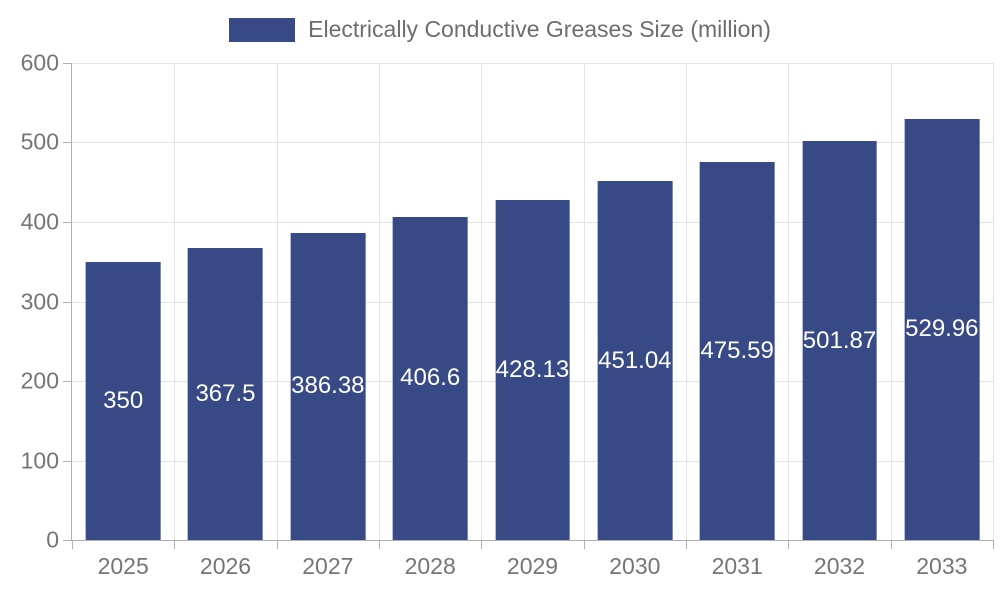 The image size is (1000, 600). What do you see at coordinates (635, 566) in the screenshot?
I see `x-axis-label: 2030` at bounding box center [635, 566].